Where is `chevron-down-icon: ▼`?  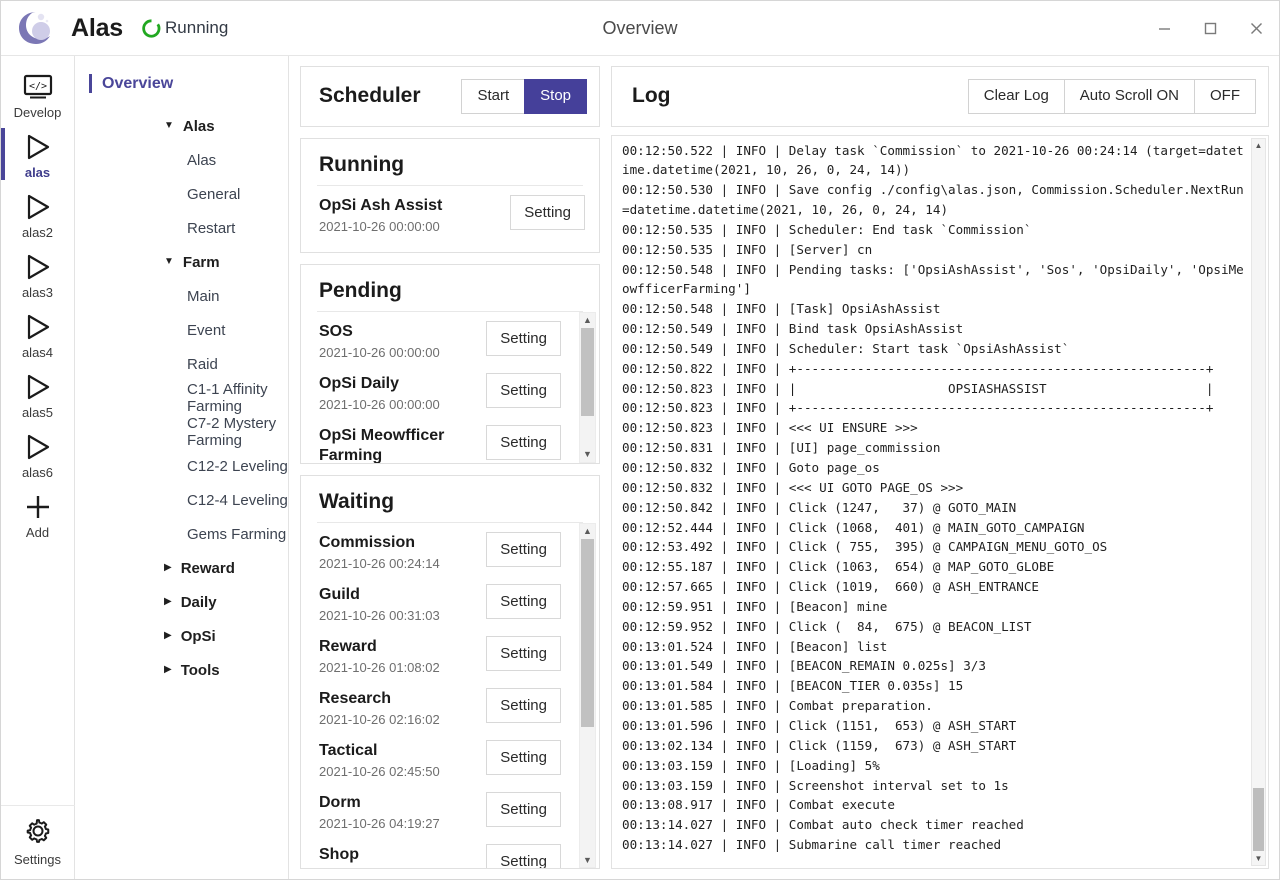 chevron-down-icon: ▼ is located at coordinates (169, 125).